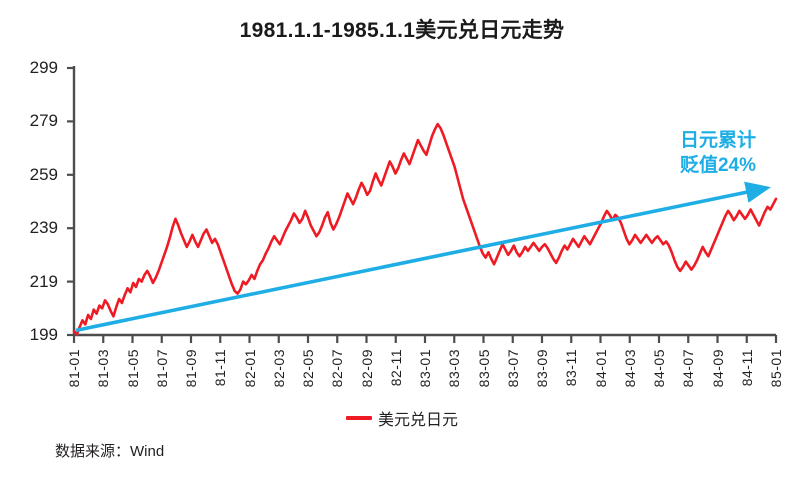  What do you see at coordinates (74, 368) in the screenshot?
I see `x-tick-label: 81-01` at bounding box center [74, 368].